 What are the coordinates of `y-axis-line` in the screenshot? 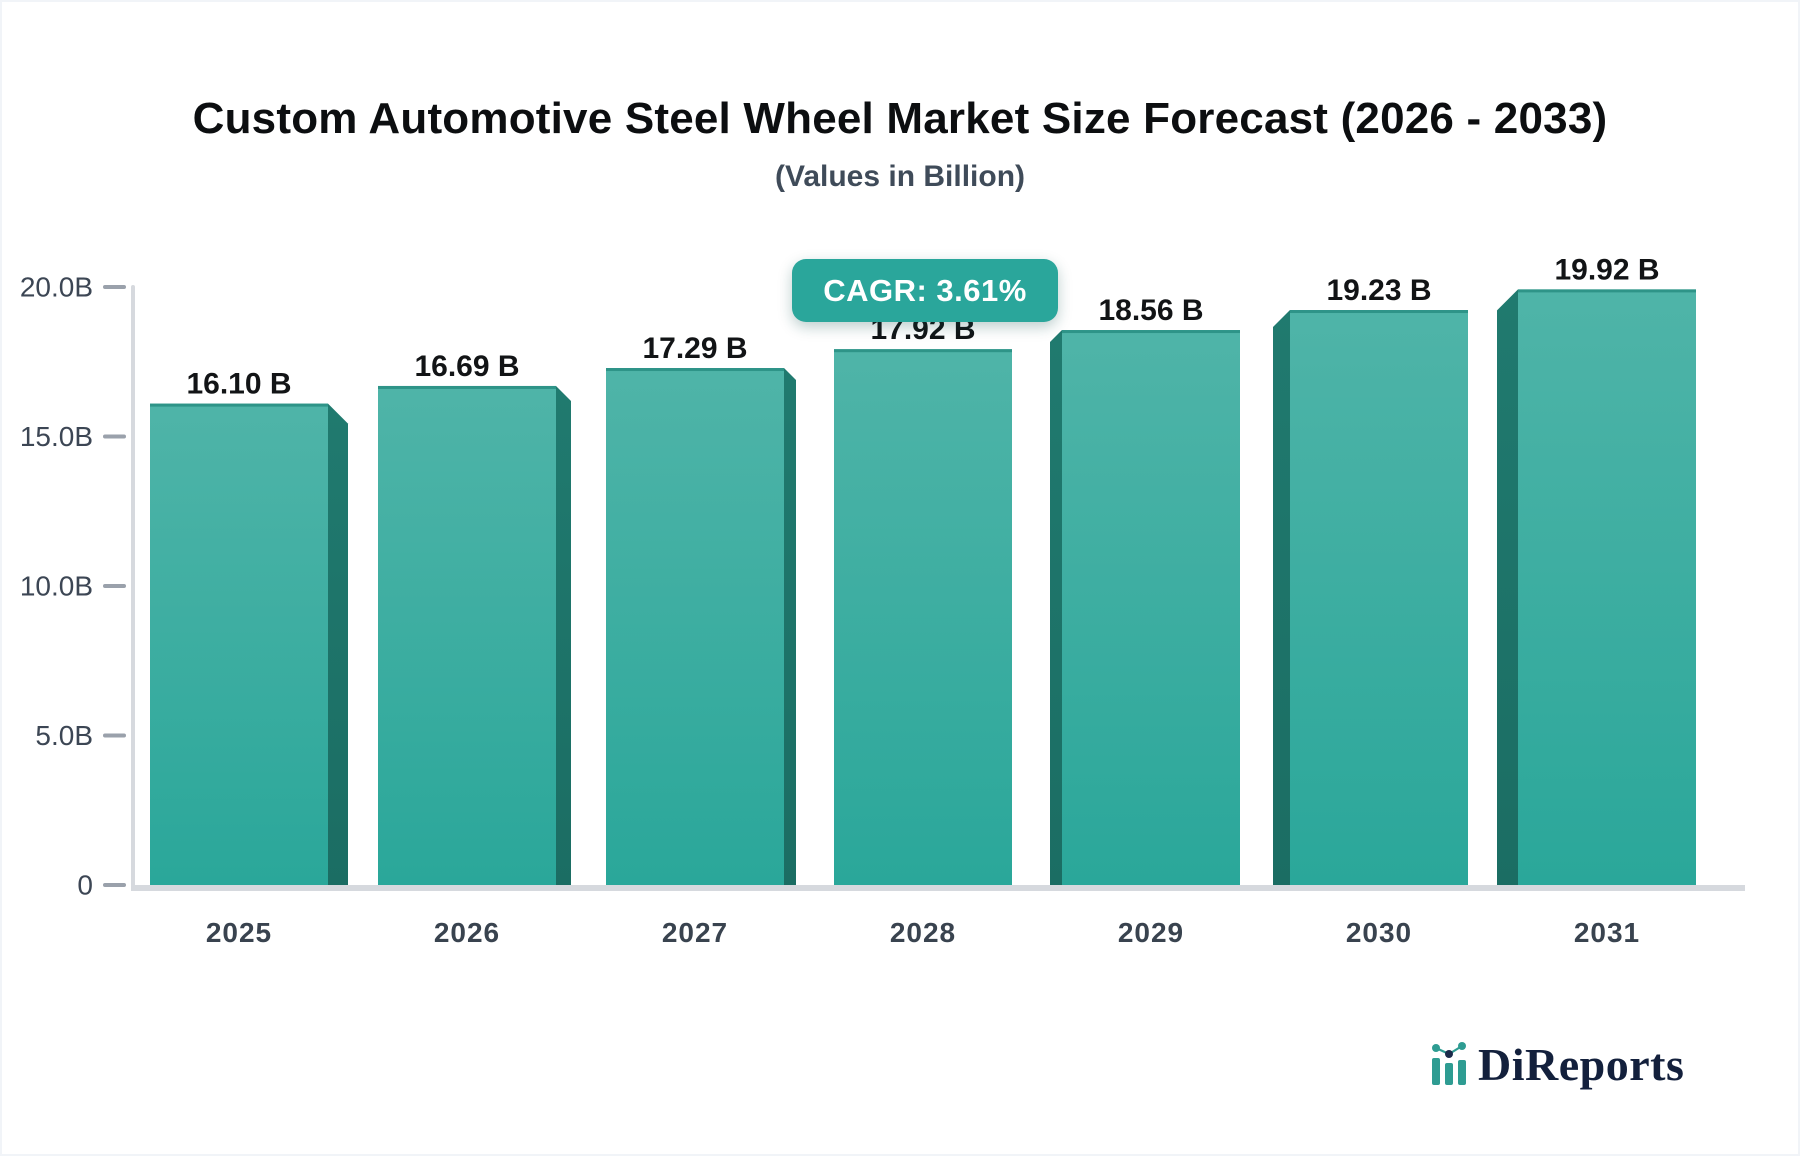 It's located at (133, 588).